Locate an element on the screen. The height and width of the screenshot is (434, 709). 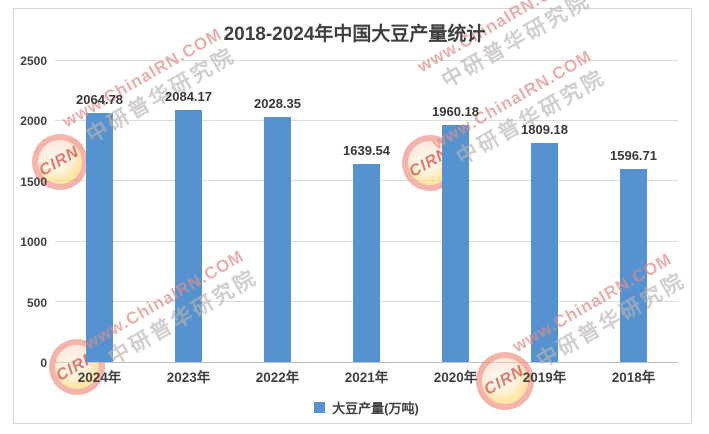
y-axis-tick-label: 500 is located at coordinates (36, 302).